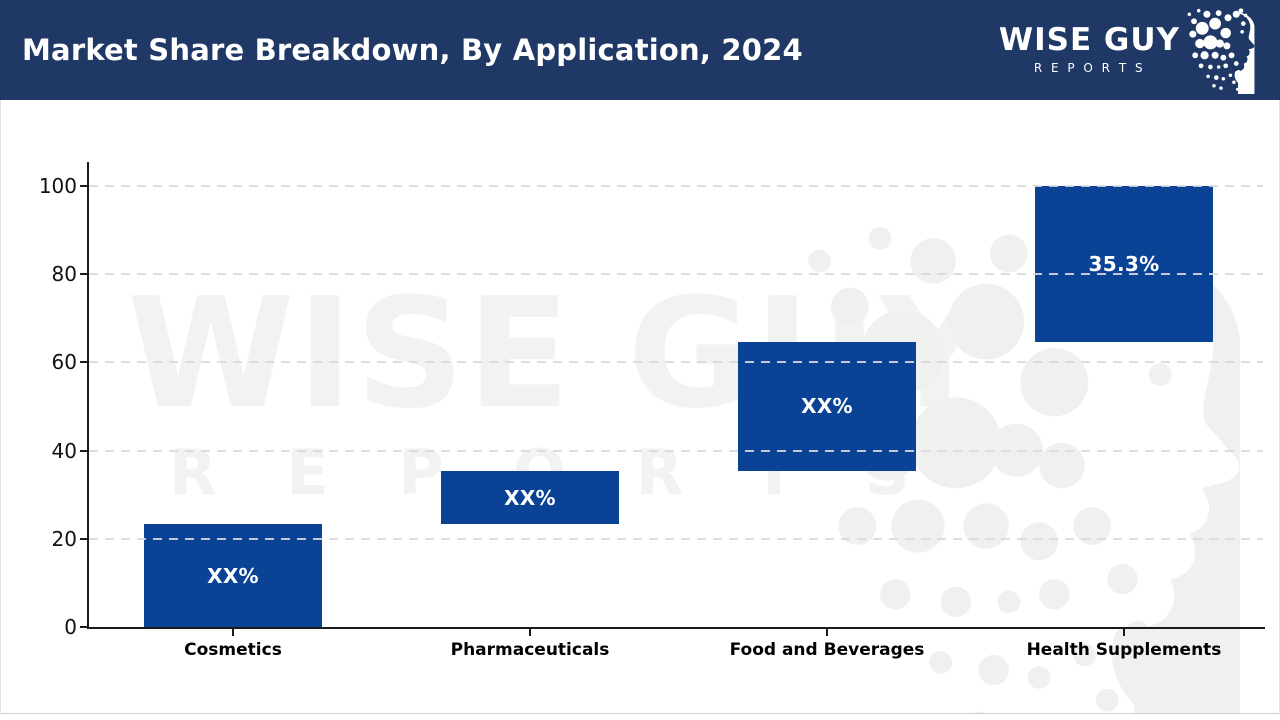 This screenshot has height=720, width=1280. I want to click on x-axis-tick-cosmetics, so click(233, 632).